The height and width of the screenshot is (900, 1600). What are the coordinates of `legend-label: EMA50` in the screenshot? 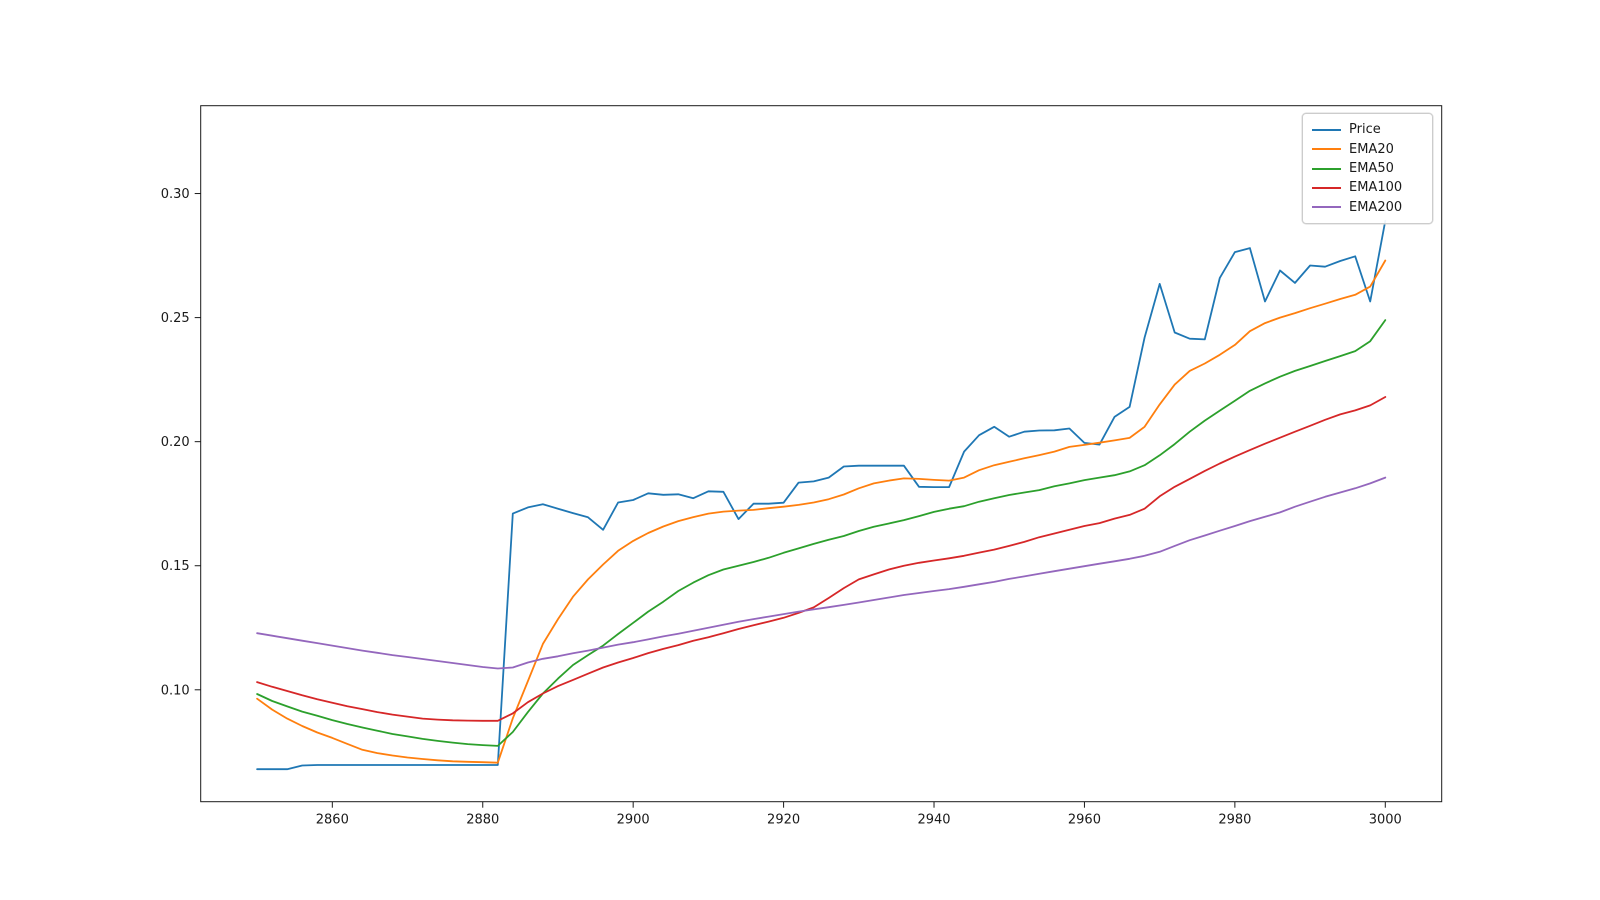 It's located at (1371, 169).